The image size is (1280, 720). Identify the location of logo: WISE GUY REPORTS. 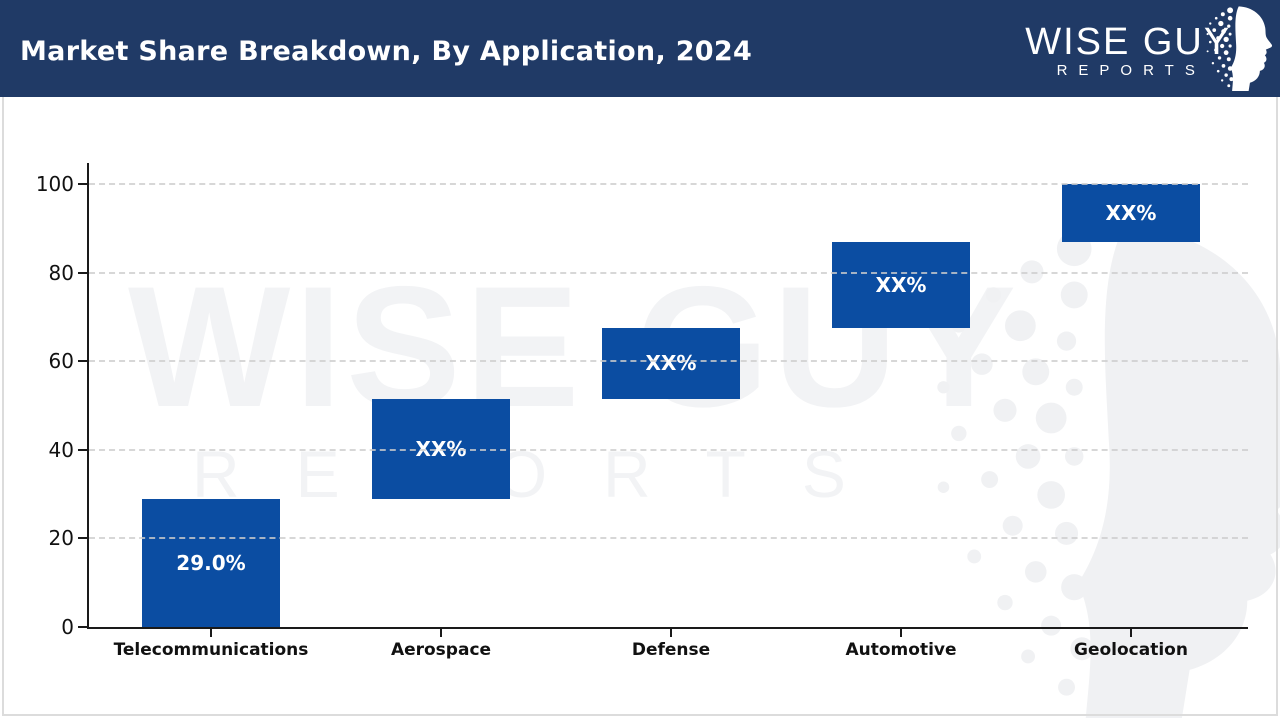
(1149, 48).